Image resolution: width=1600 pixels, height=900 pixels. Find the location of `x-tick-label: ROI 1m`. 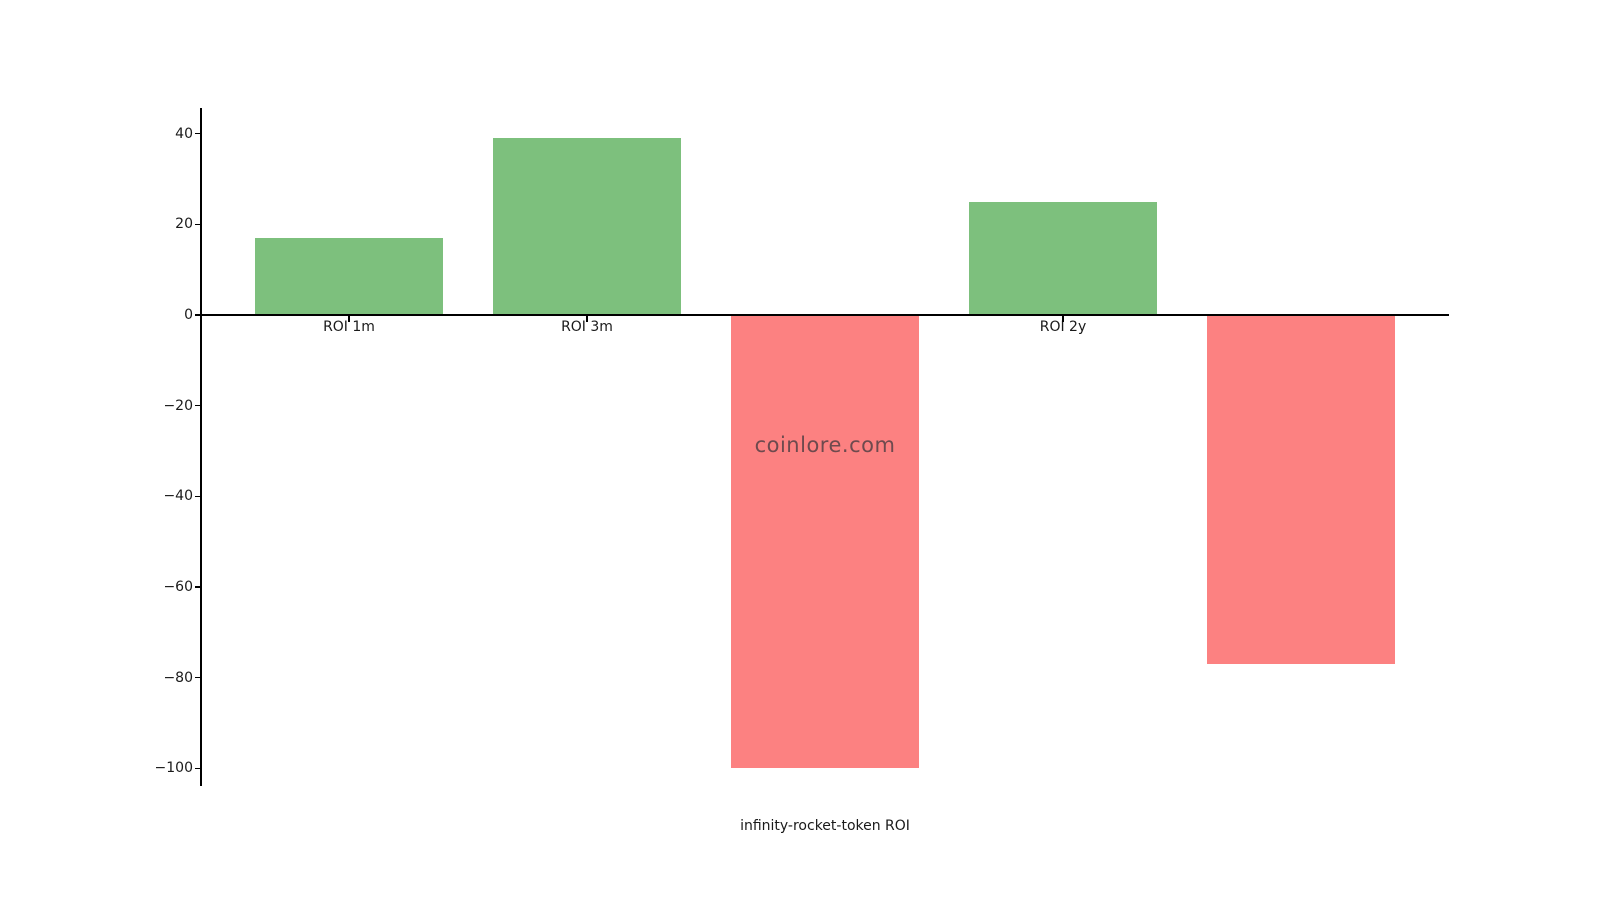

x-tick-label: ROI 1m is located at coordinates (349, 327).